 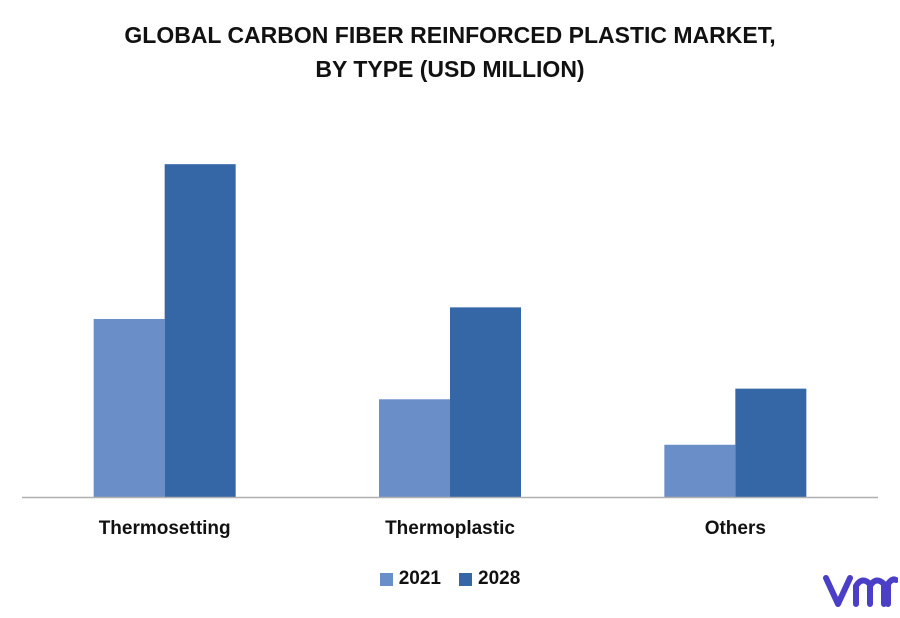 What do you see at coordinates (499, 578) in the screenshot?
I see `legend-label-2028: 2028` at bounding box center [499, 578].